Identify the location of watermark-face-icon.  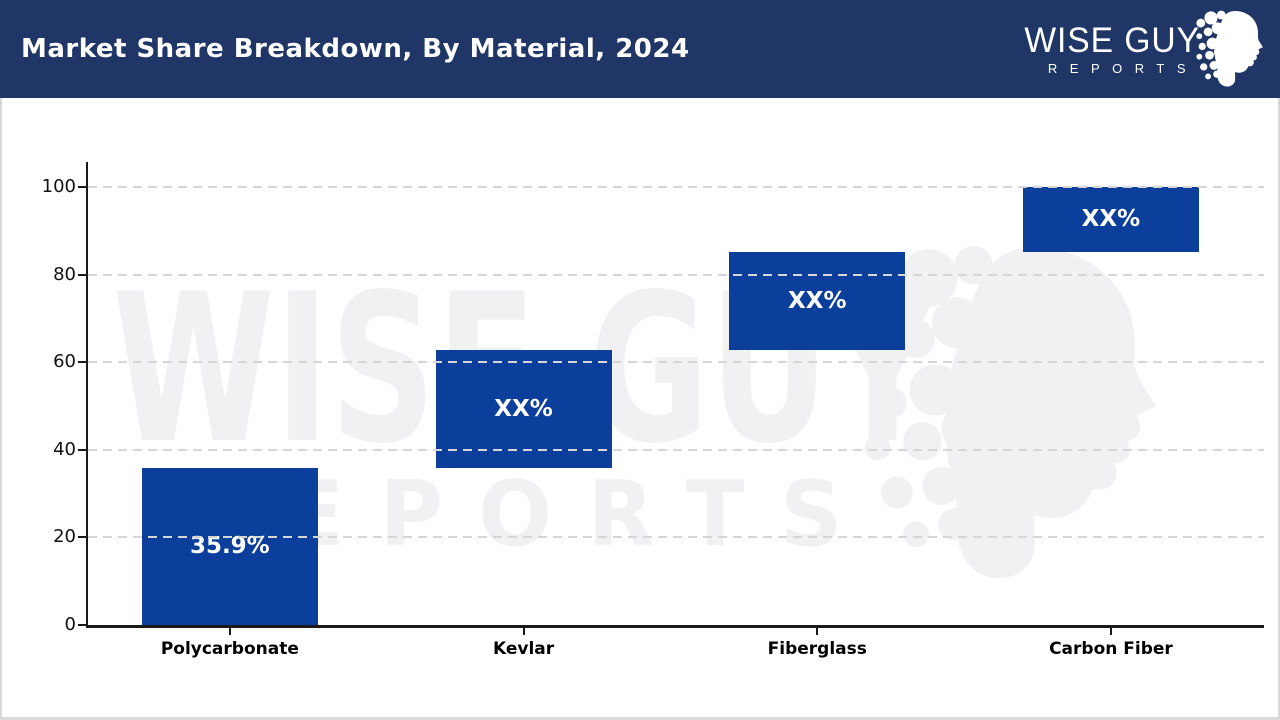
(1010, 412).